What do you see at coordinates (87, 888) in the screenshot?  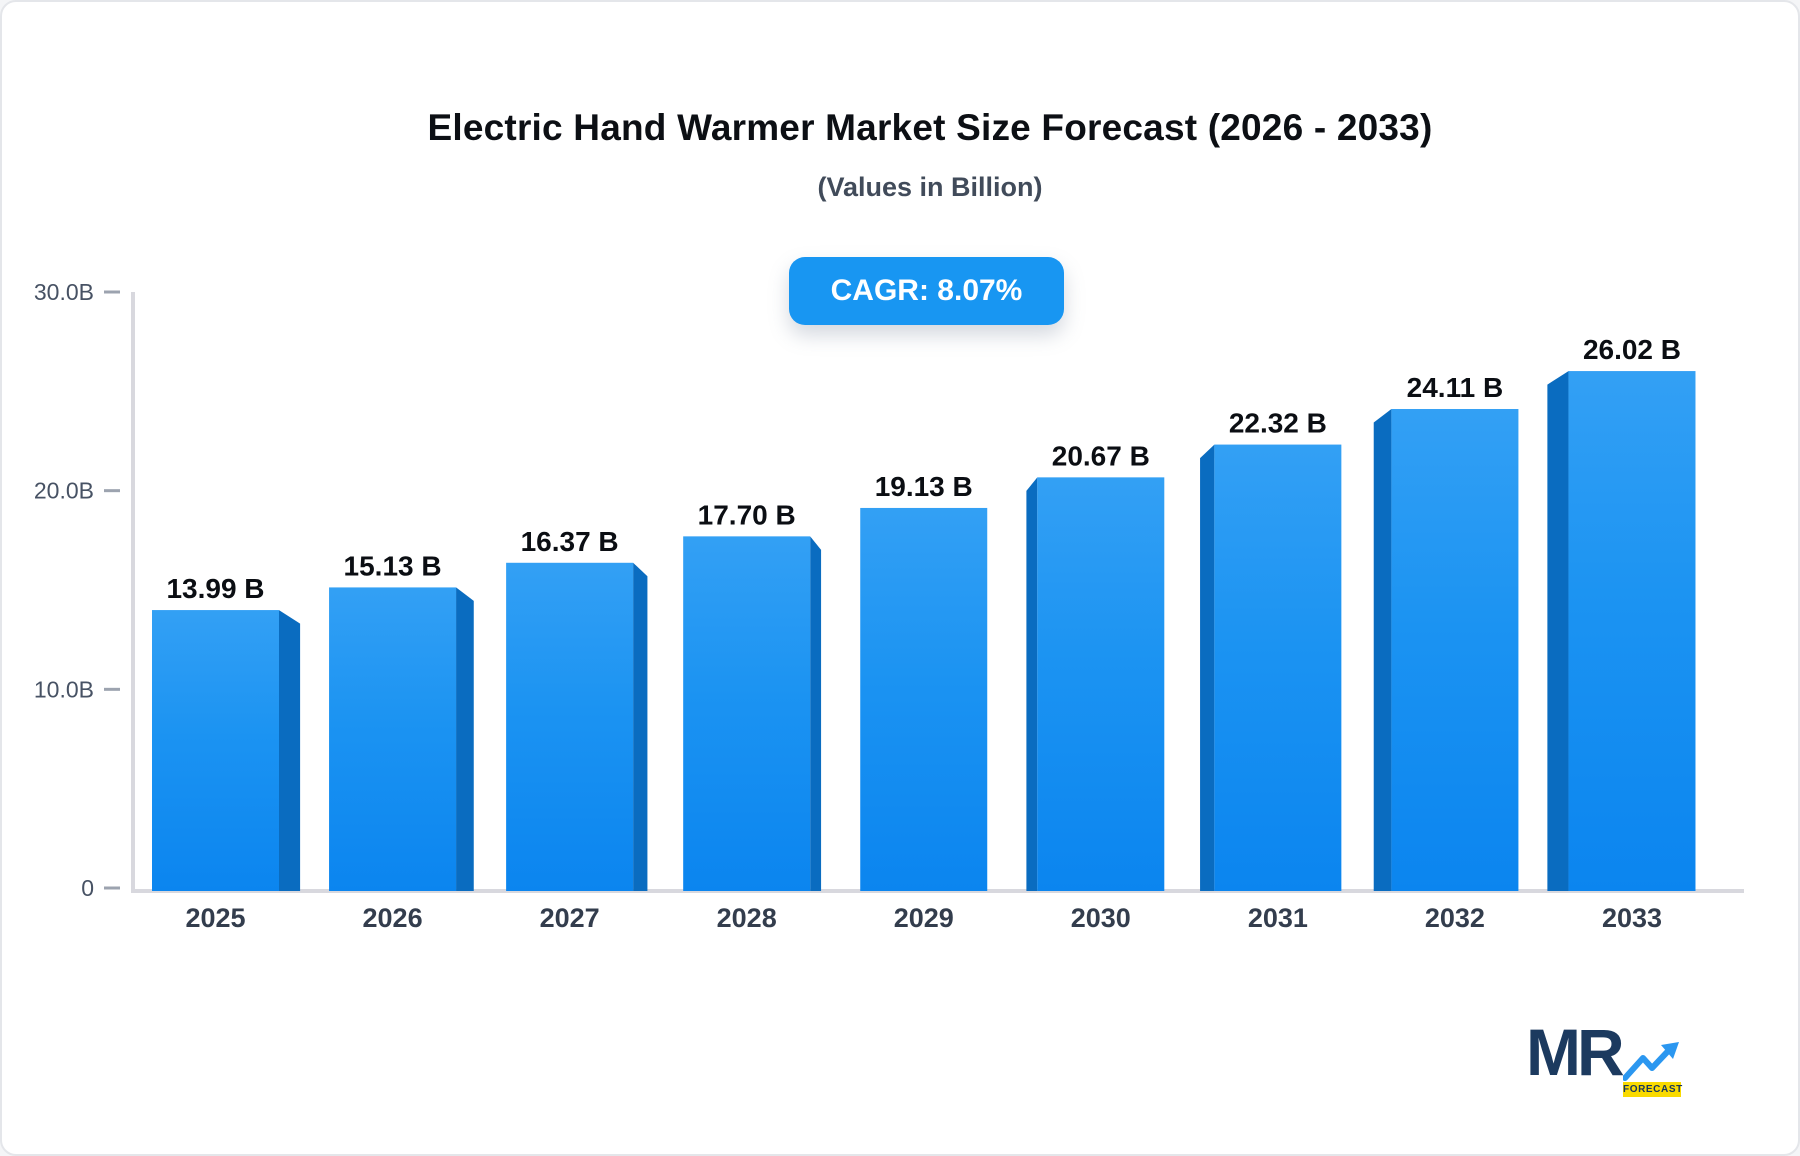 I see `y-tick-label: 0` at bounding box center [87, 888].